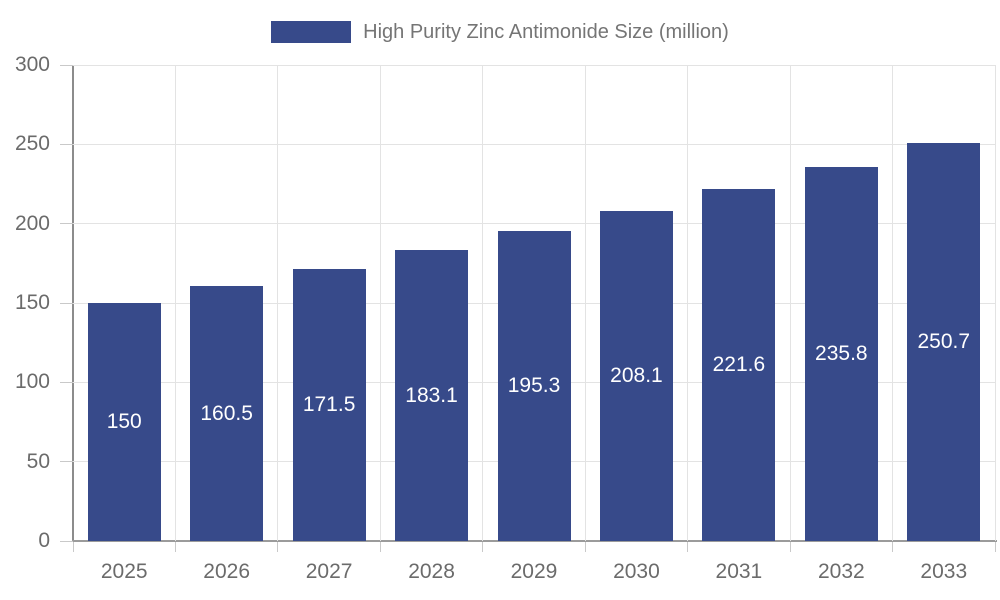 The height and width of the screenshot is (600, 1000). I want to click on x-axis-category-label: 2031, so click(739, 571).